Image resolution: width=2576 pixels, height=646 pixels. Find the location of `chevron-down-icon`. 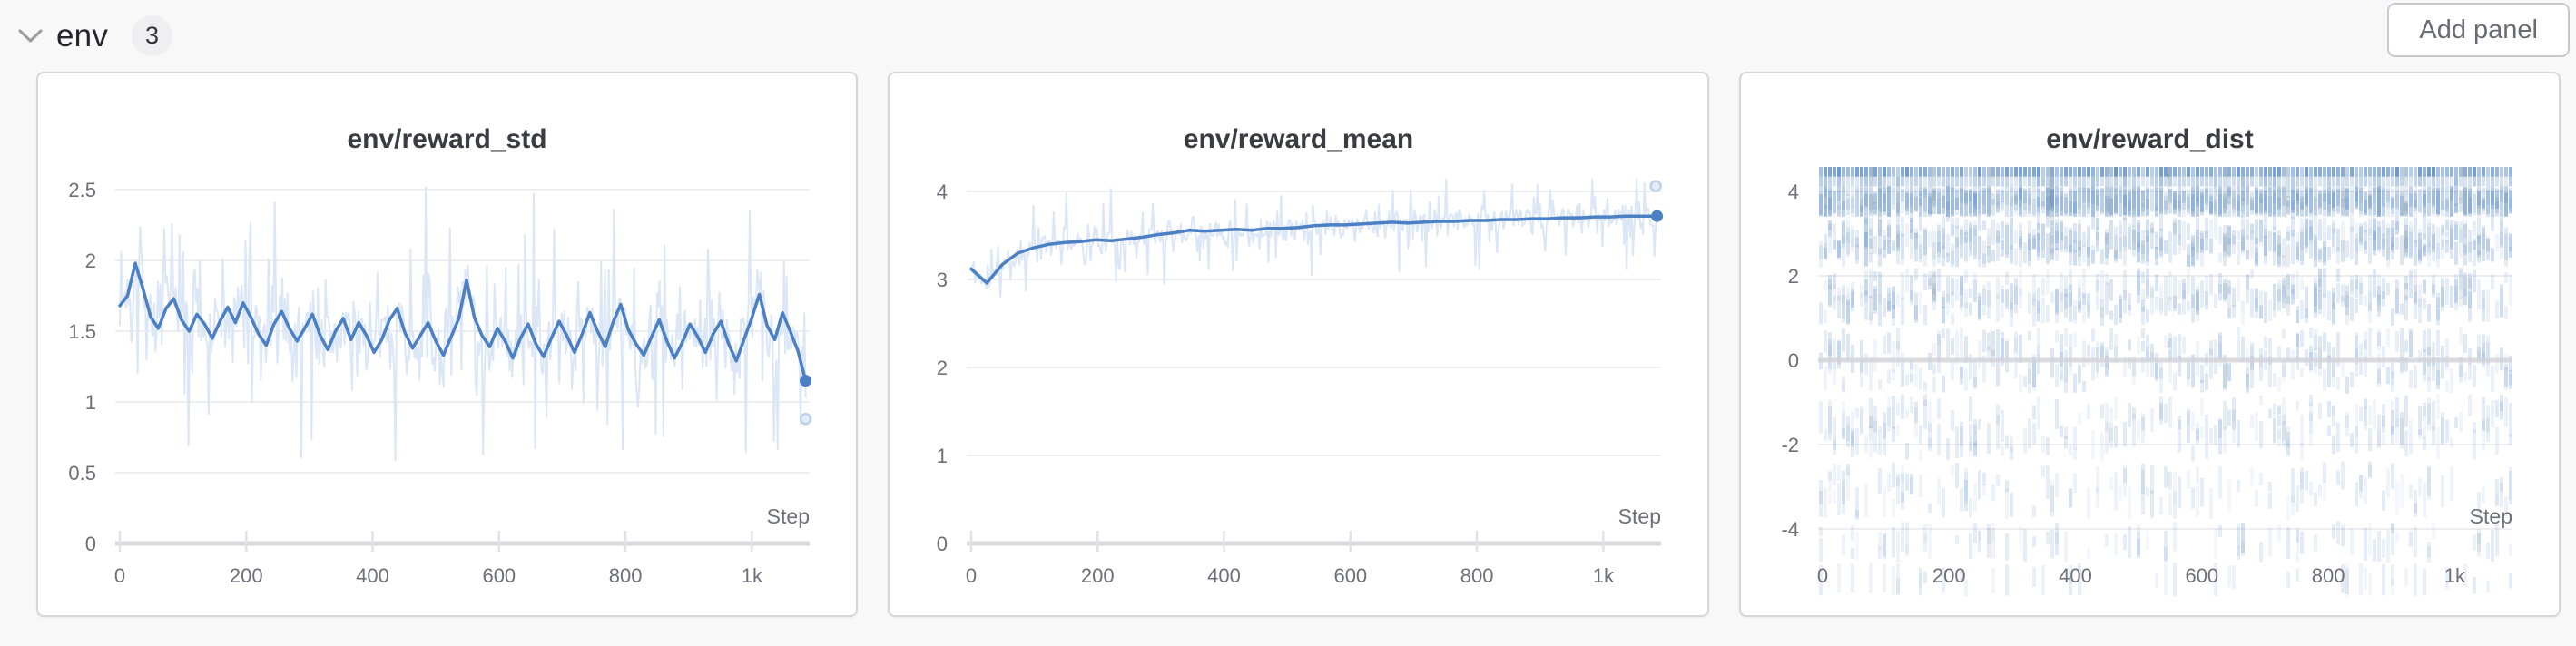

chevron-down-icon is located at coordinates (30, 37).